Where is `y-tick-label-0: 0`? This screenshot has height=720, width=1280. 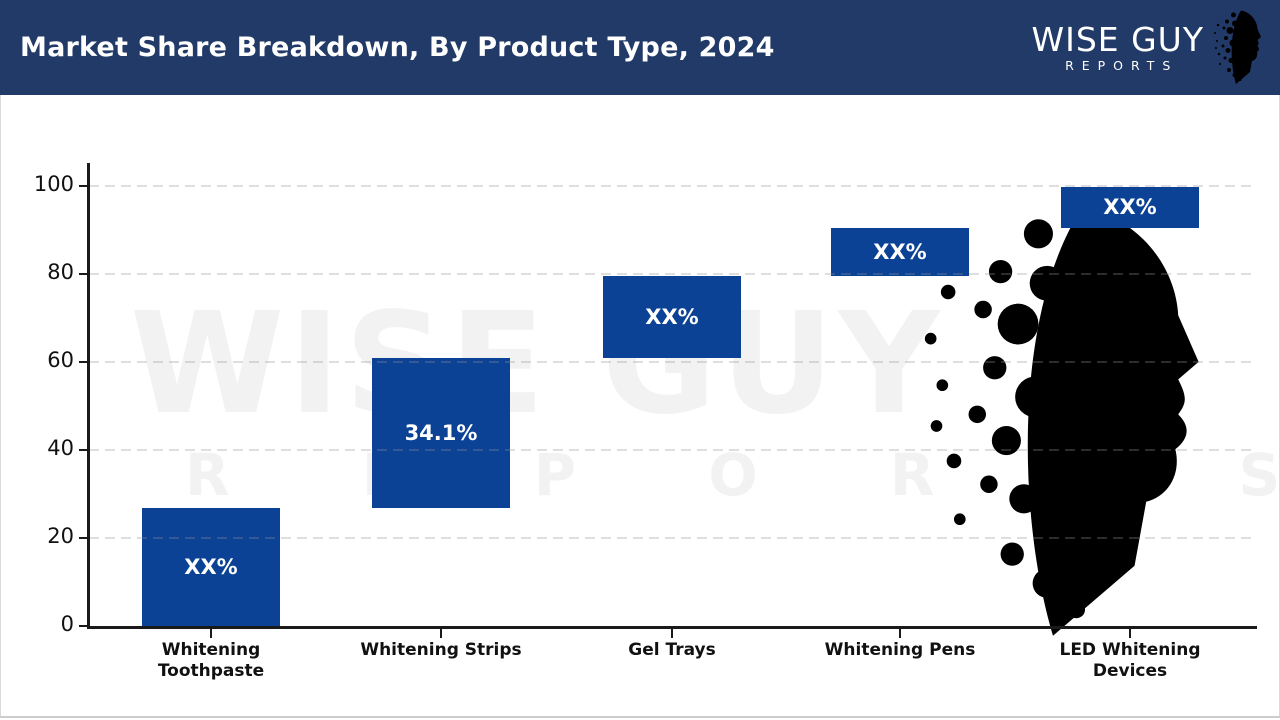
y-tick-label-0: 0 is located at coordinates (67, 624).